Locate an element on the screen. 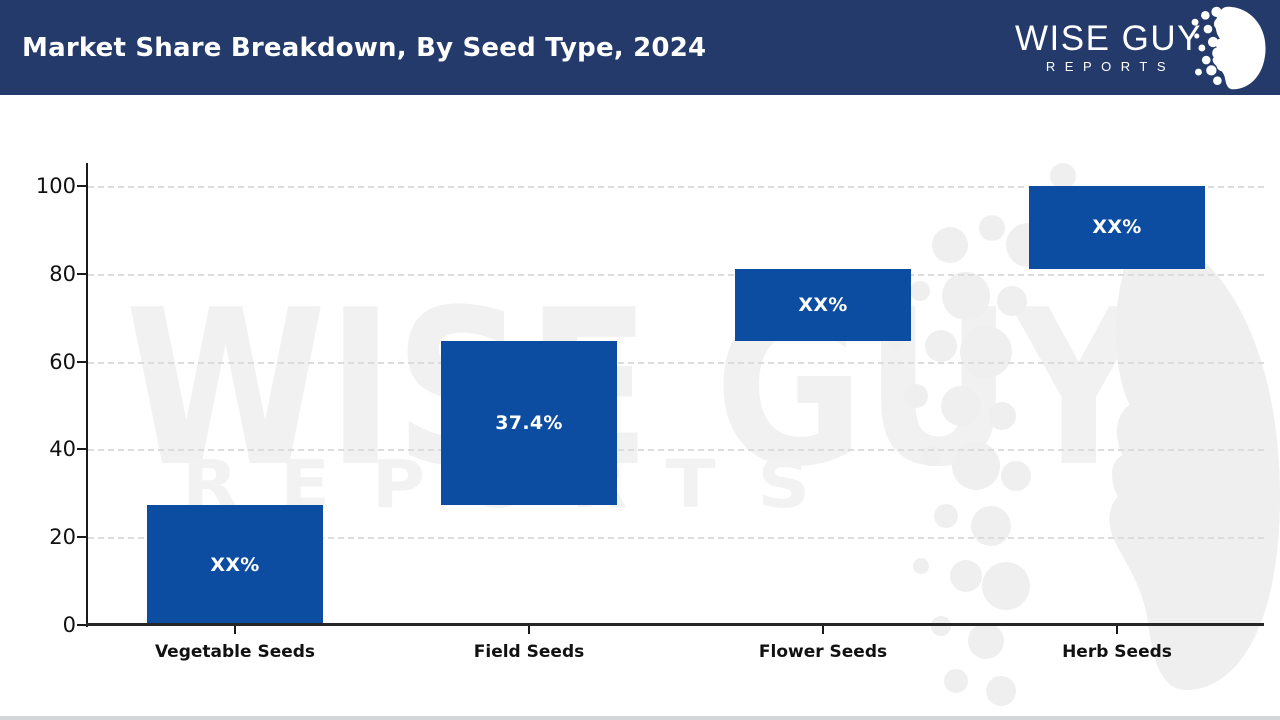  bar-field-seeds: 37.4% is located at coordinates (529, 422).